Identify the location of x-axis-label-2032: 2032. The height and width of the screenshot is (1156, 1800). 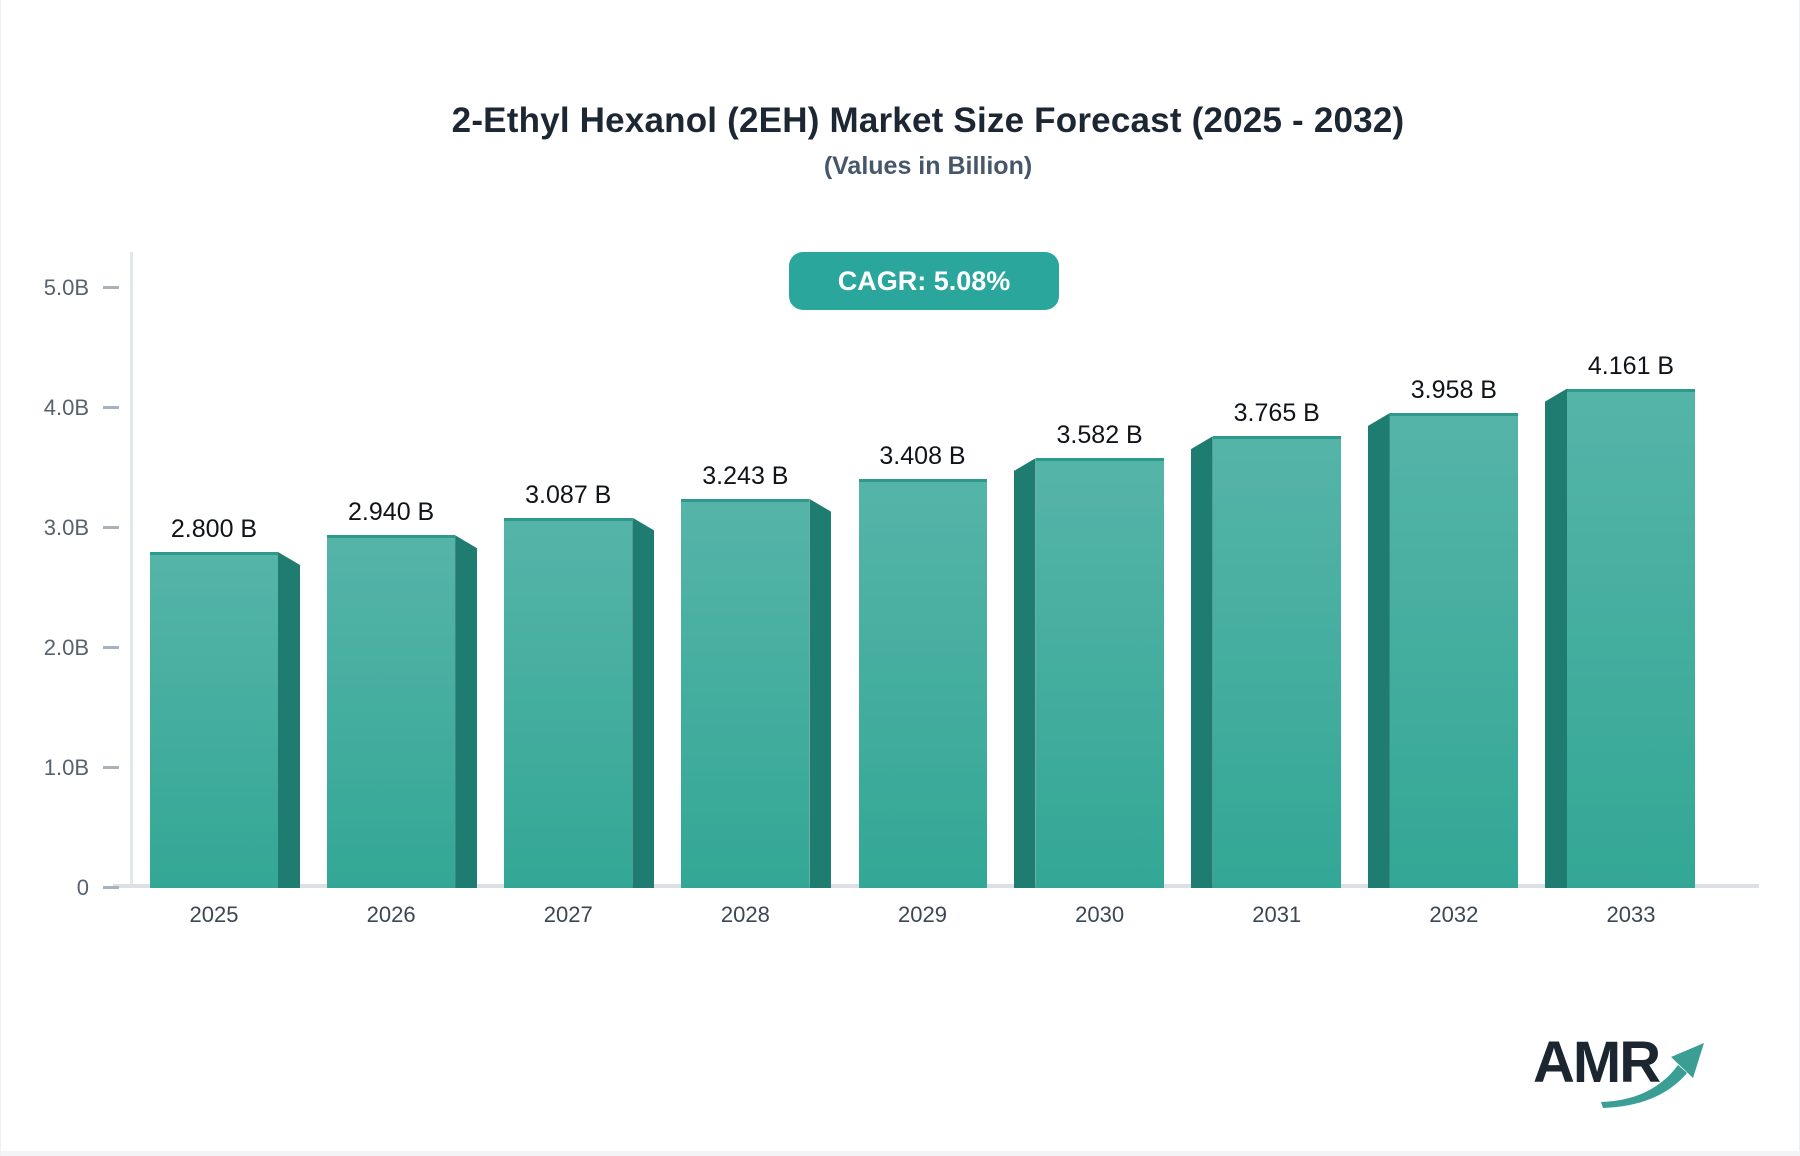
(1454, 914).